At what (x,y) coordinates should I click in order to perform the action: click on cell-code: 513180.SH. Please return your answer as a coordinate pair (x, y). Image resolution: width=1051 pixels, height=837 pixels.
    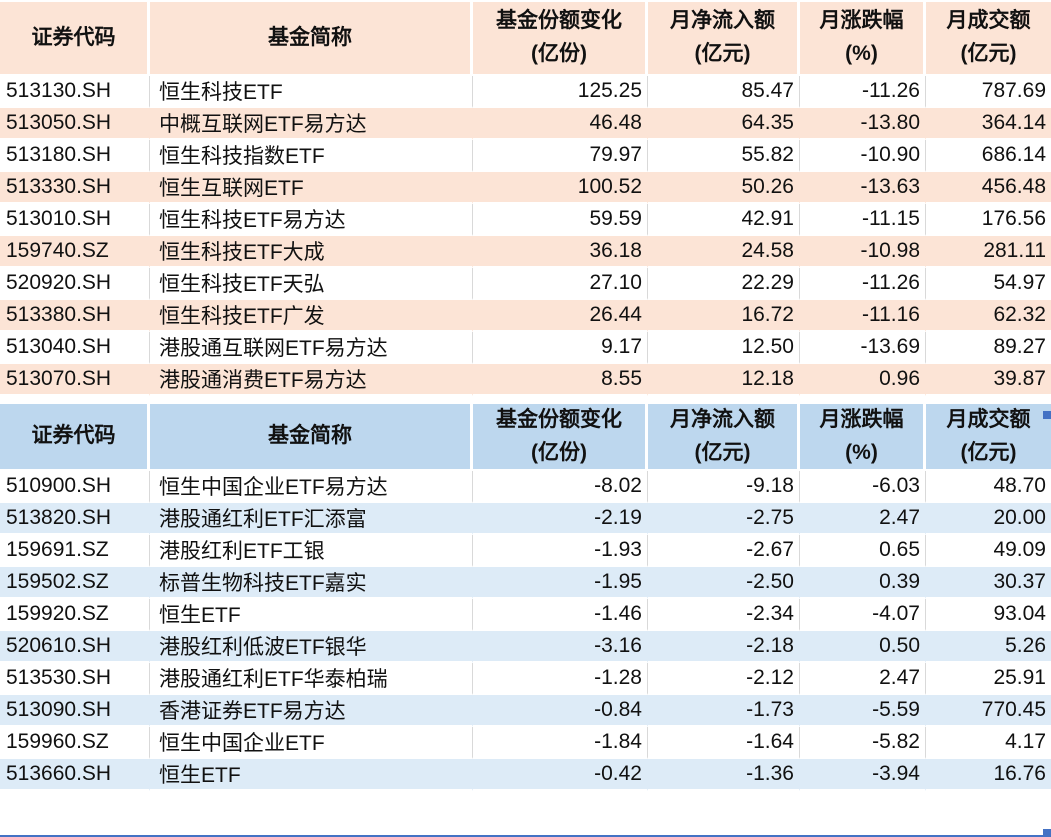
    Looking at the image, I should click on (75, 156).